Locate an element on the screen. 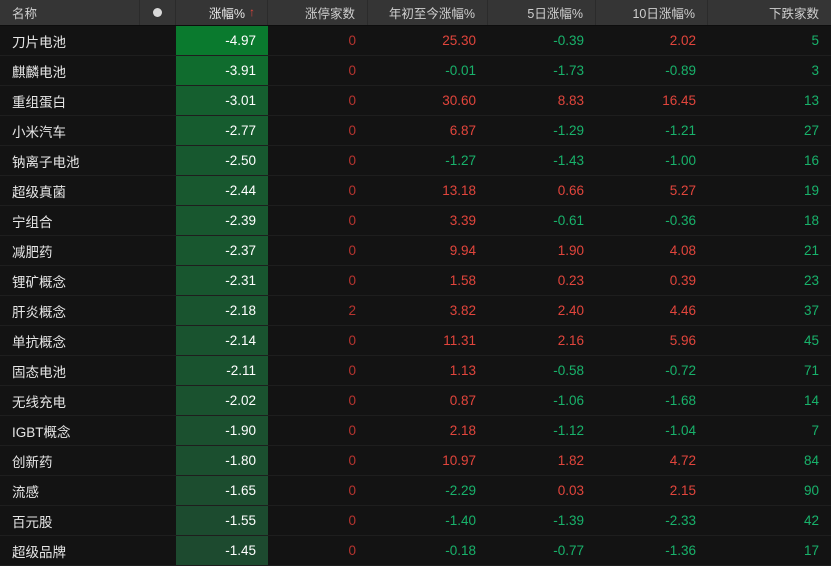  table-row: 无线充电 -2.02 0 0.87 -1.06 -1.68 14 is located at coordinates (415, 401).